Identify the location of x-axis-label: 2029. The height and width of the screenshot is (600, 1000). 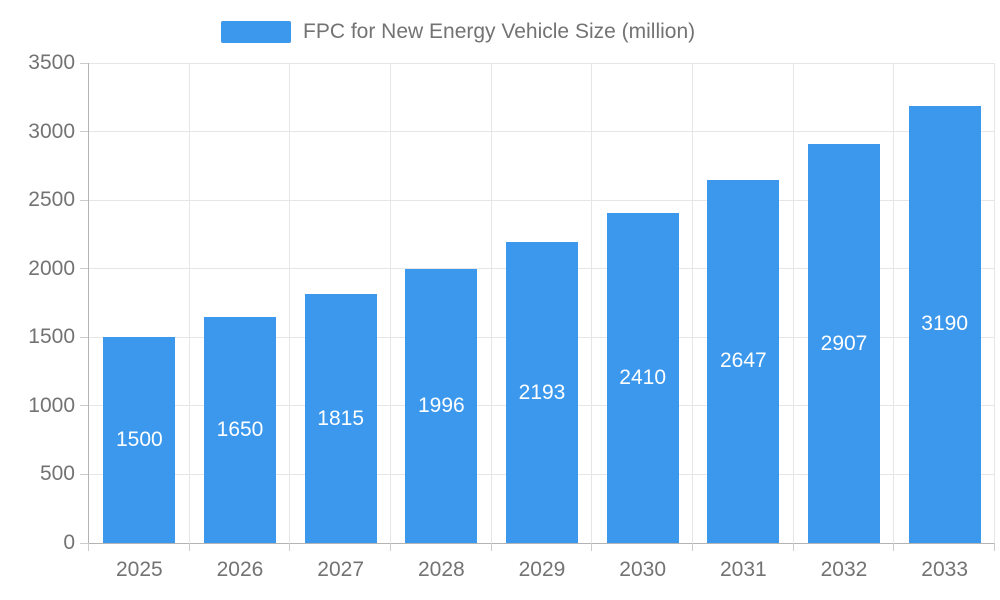
(542, 569).